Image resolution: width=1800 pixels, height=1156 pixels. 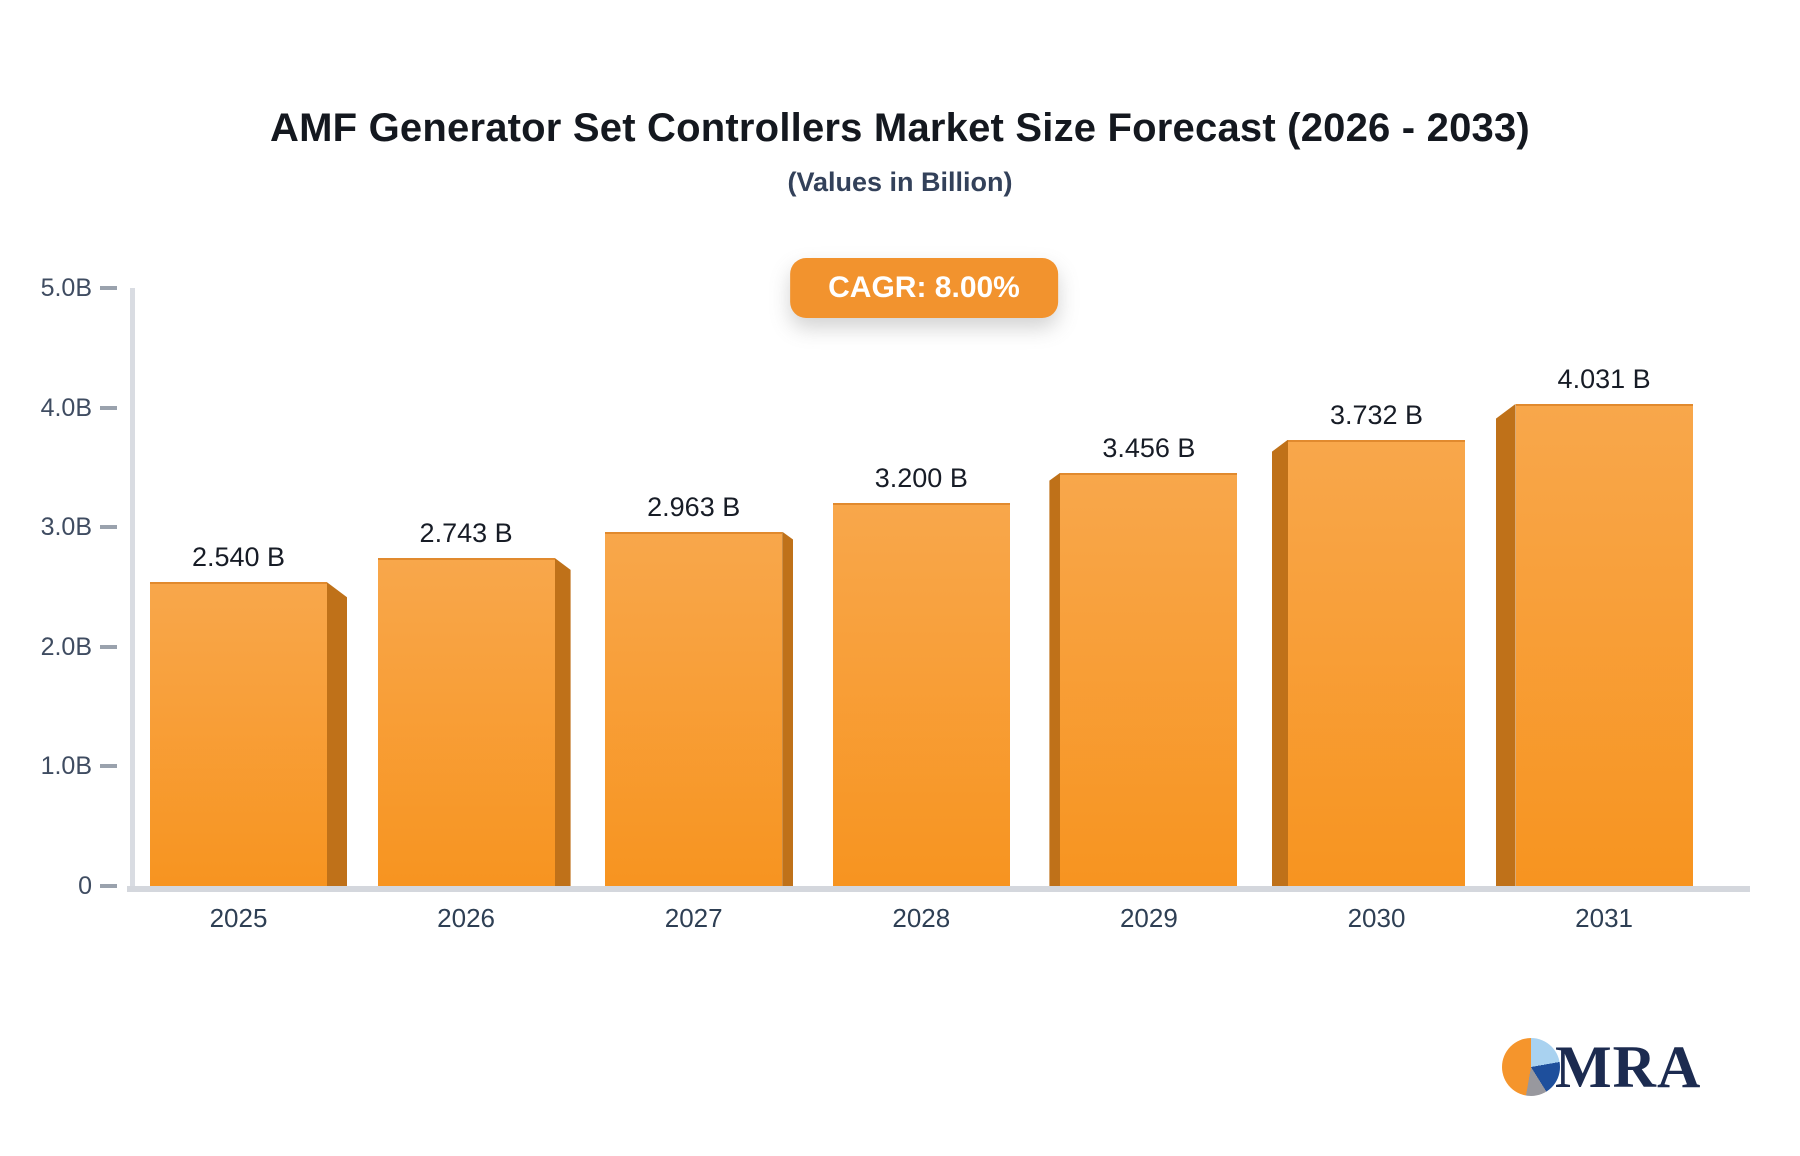 What do you see at coordinates (66, 646) in the screenshot?
I see `y-tick-label: 2.0B` at bounding box center [66, 646].